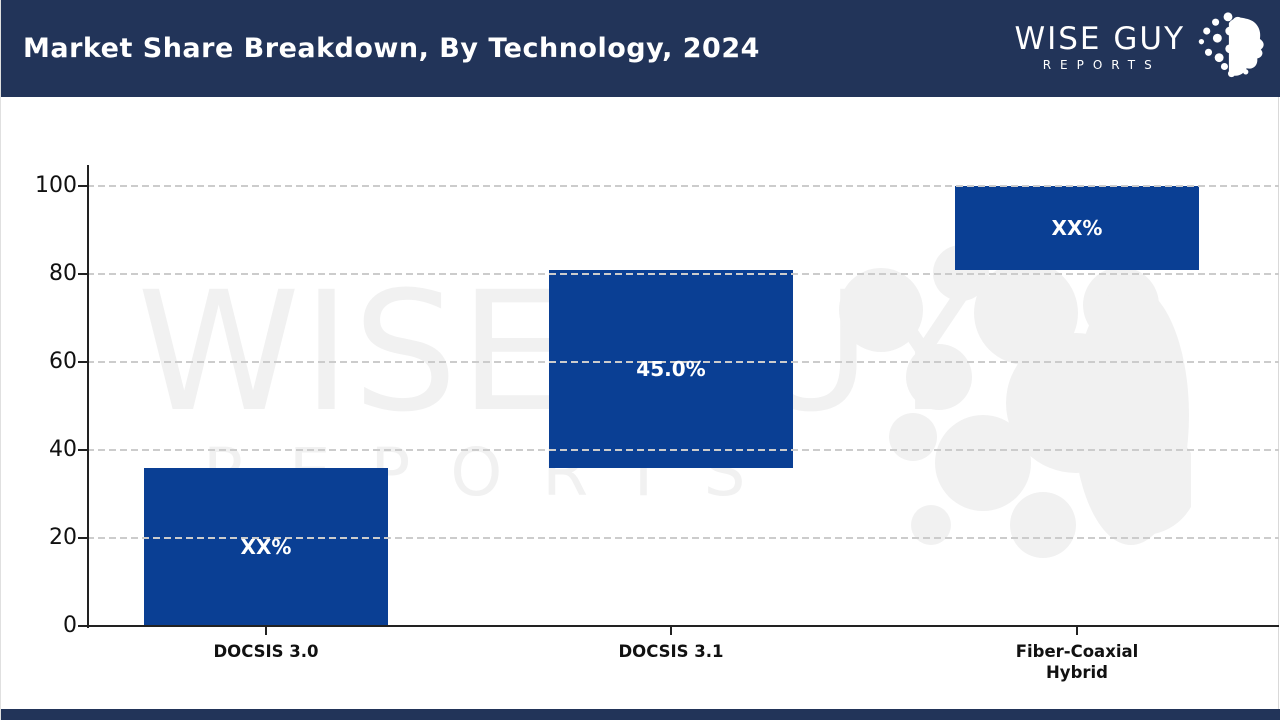 This screenshot has height=720, width=1280. What do you see at coordinates (88, 396) in the screenshot?
I see `y-axis-line` at bounding box center [88, 396].